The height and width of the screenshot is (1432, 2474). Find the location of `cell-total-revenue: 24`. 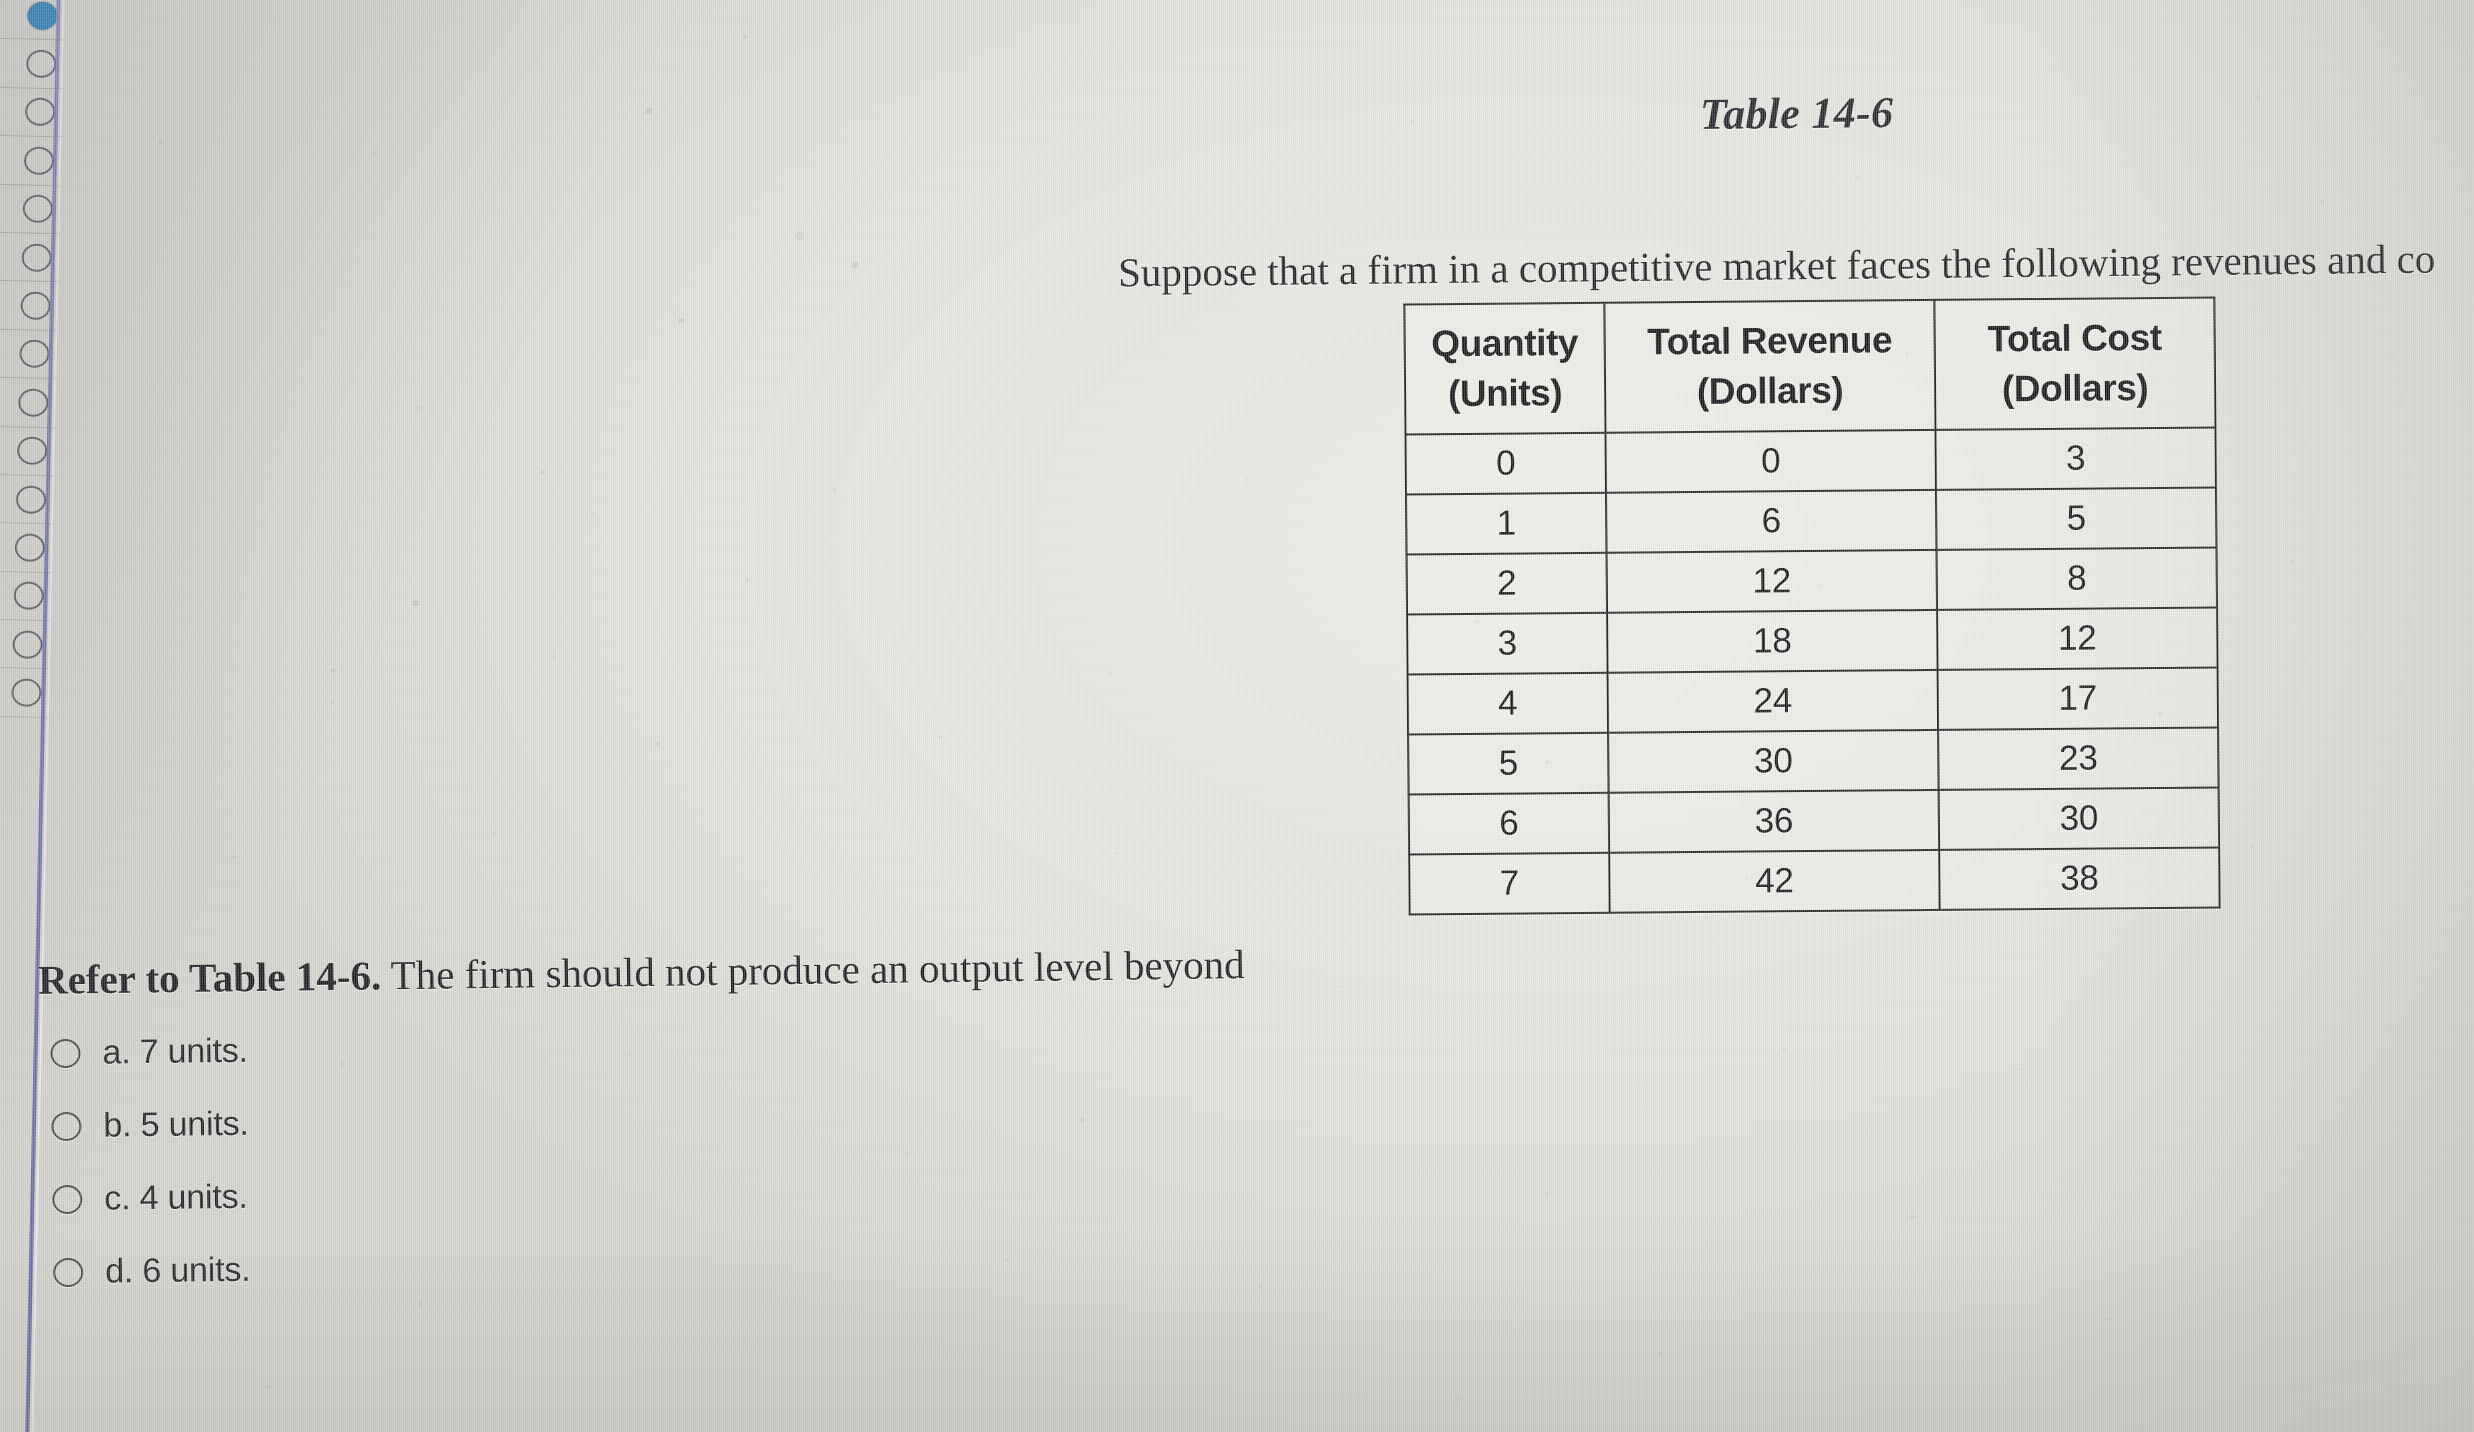

cell-total-revenue: 24 is located at coordinates (1773, 701).